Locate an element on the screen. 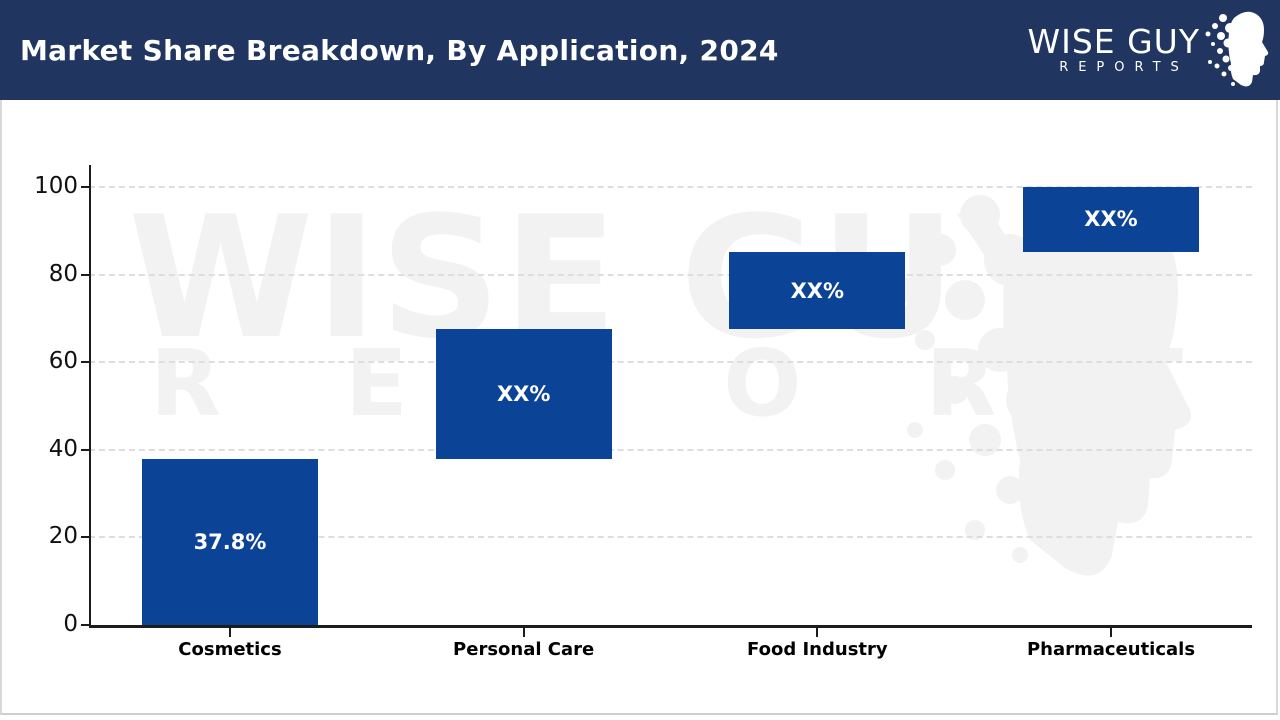 The height and width of the screenshot is (720, 1280). logo-subtitle: REPORTS is located at coordinates (1124, 67).